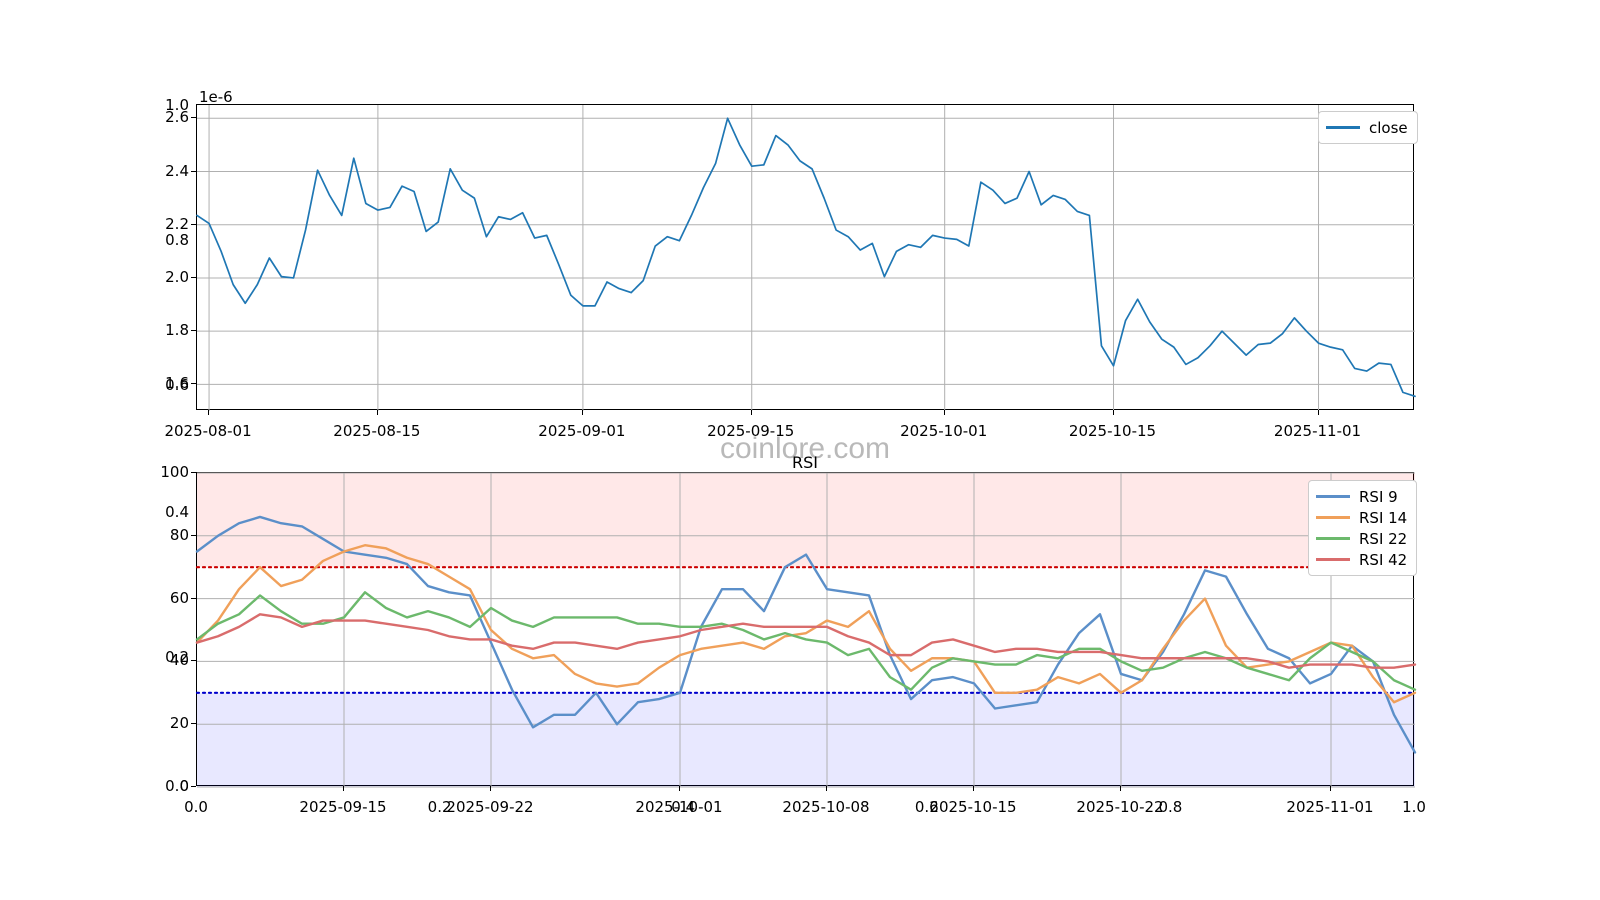  I want to click on rsi-x-tick-label: 2025-11-01, so click(1330, 807).